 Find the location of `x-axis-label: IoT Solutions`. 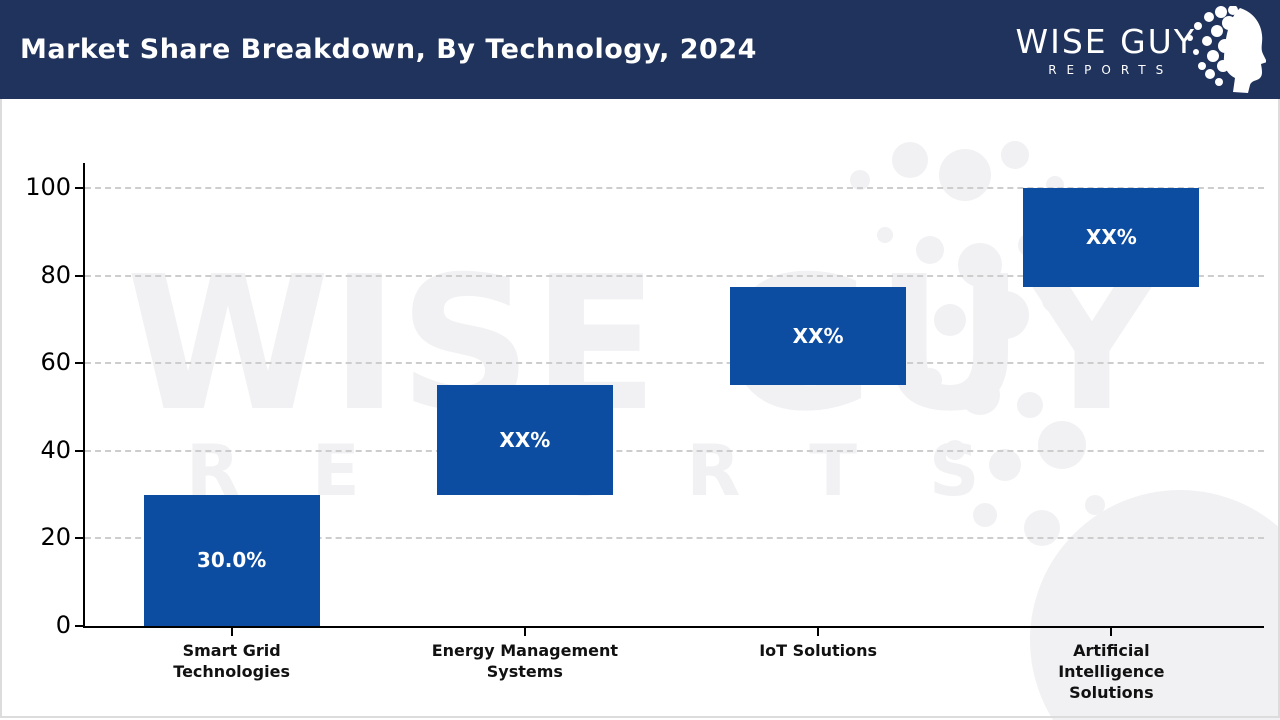

x-axis-label: IoT Solutions is located at coordinates (818, 650).